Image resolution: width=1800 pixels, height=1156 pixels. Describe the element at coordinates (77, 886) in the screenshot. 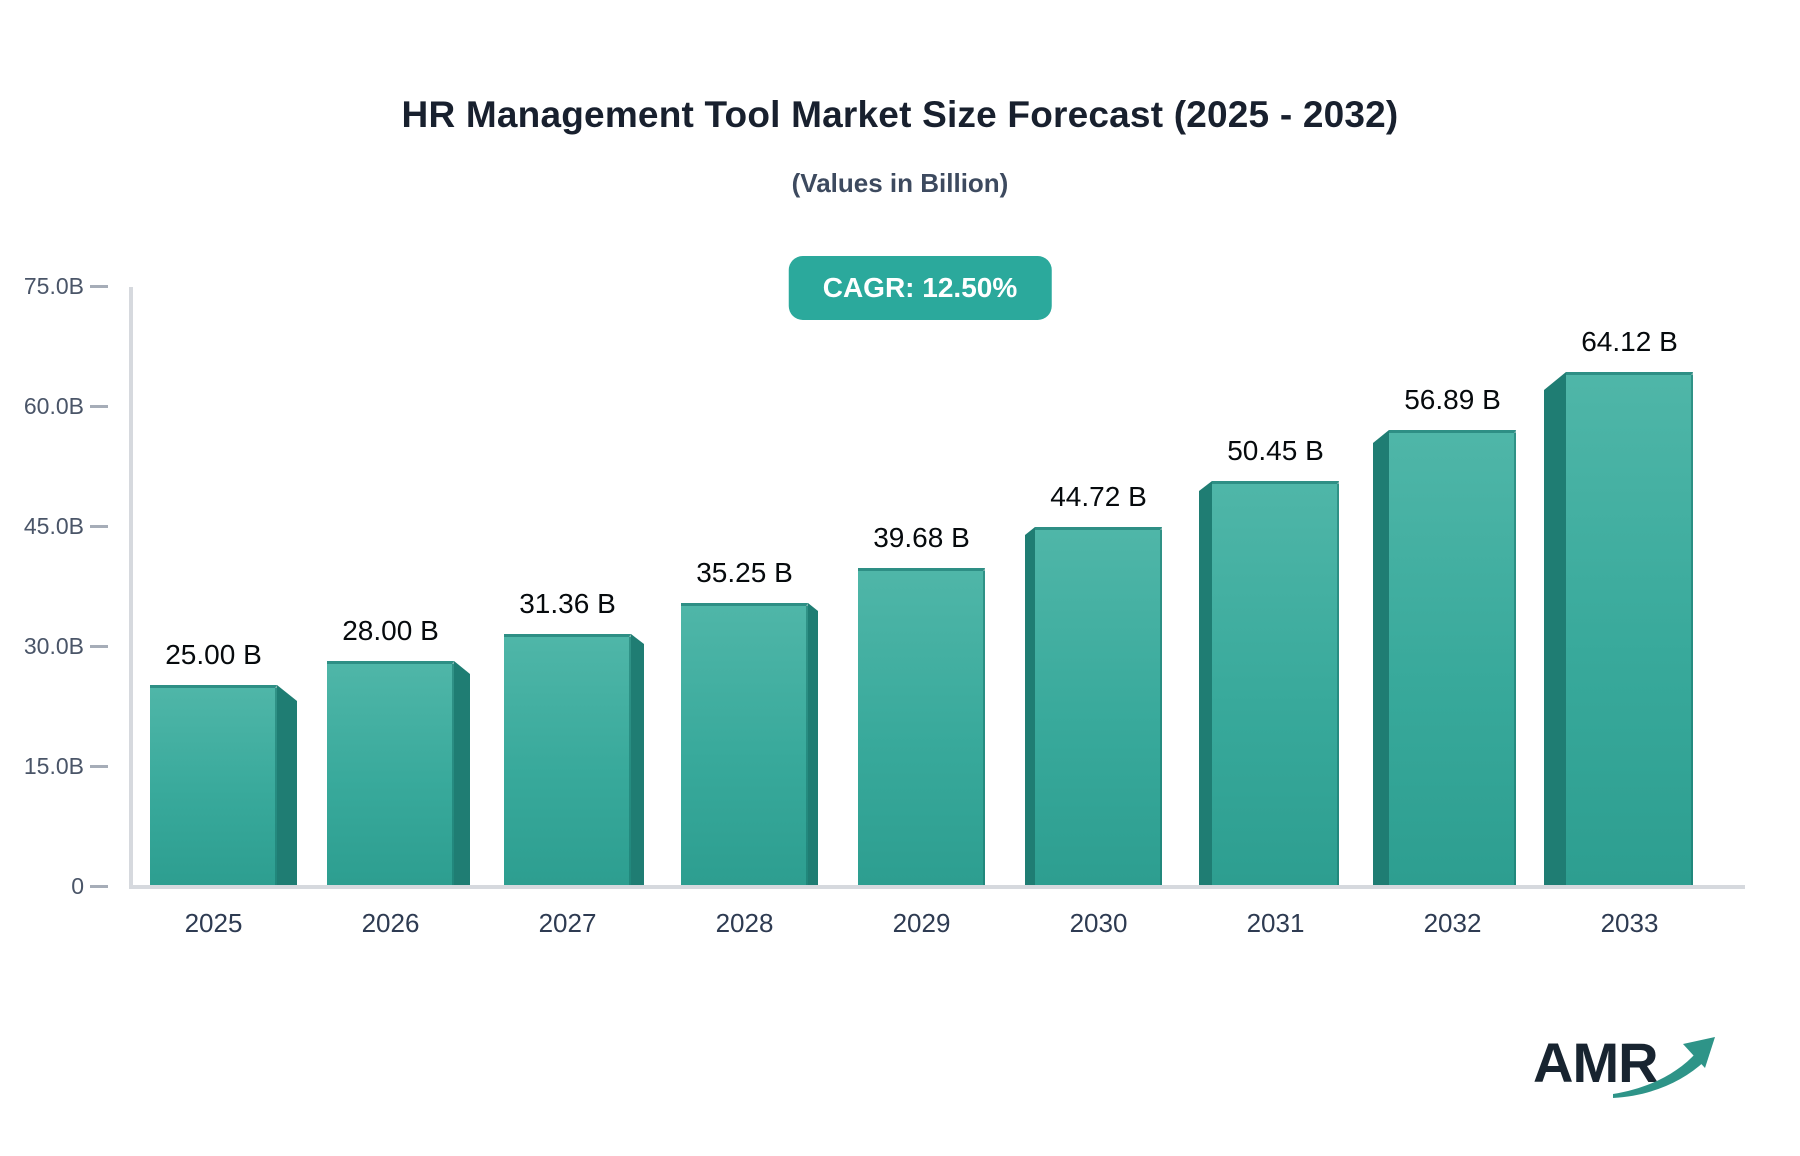

I see `y-tick-label: 0` at that location.